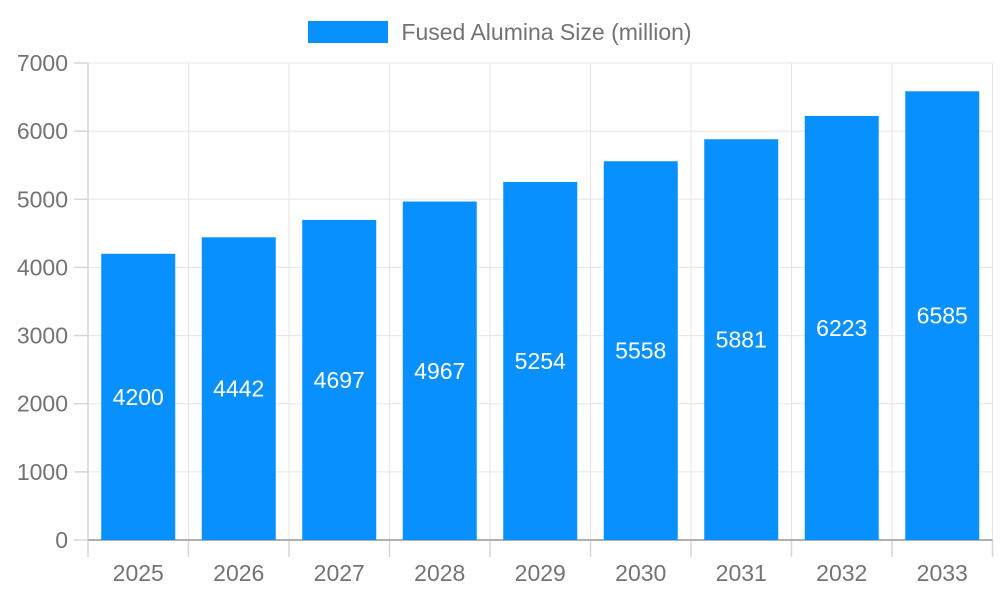  Describe the element at coordinates (42, 472) in the screenshot. I see `y-tick-label: 1000` at that location.